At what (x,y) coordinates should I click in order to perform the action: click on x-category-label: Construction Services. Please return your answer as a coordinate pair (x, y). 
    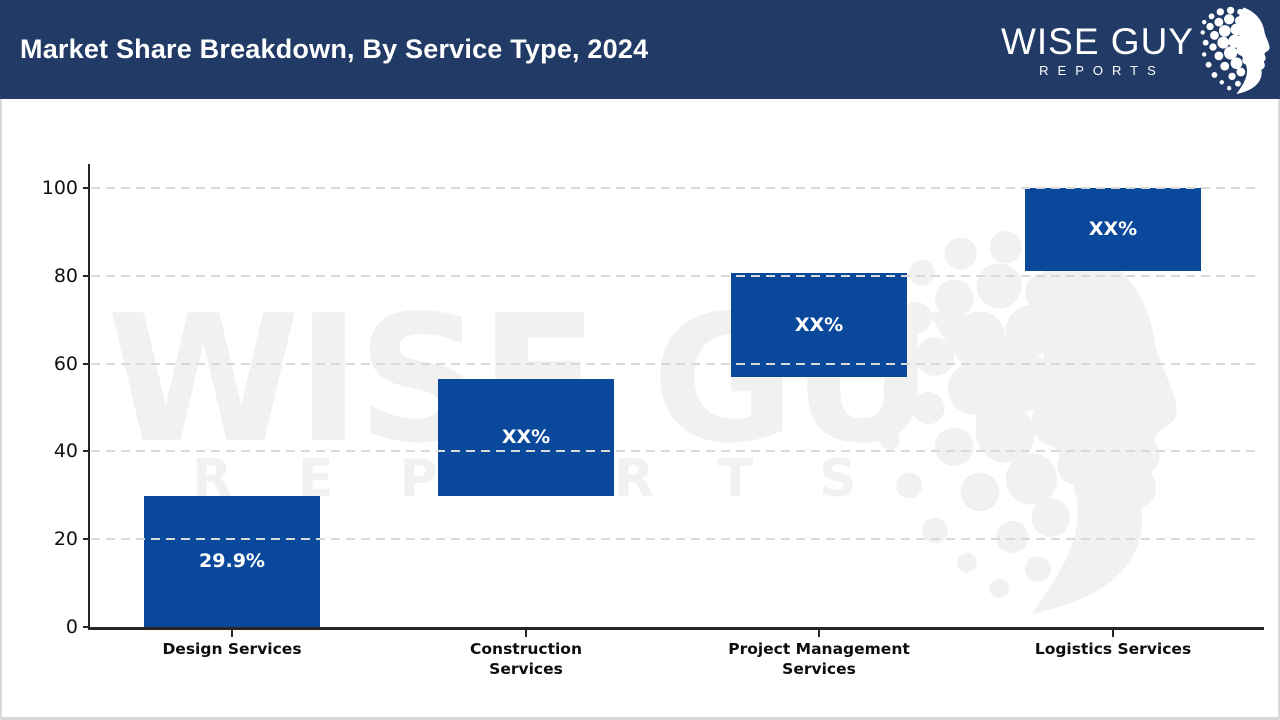
    Looking at the image, I should click on (526, 659).